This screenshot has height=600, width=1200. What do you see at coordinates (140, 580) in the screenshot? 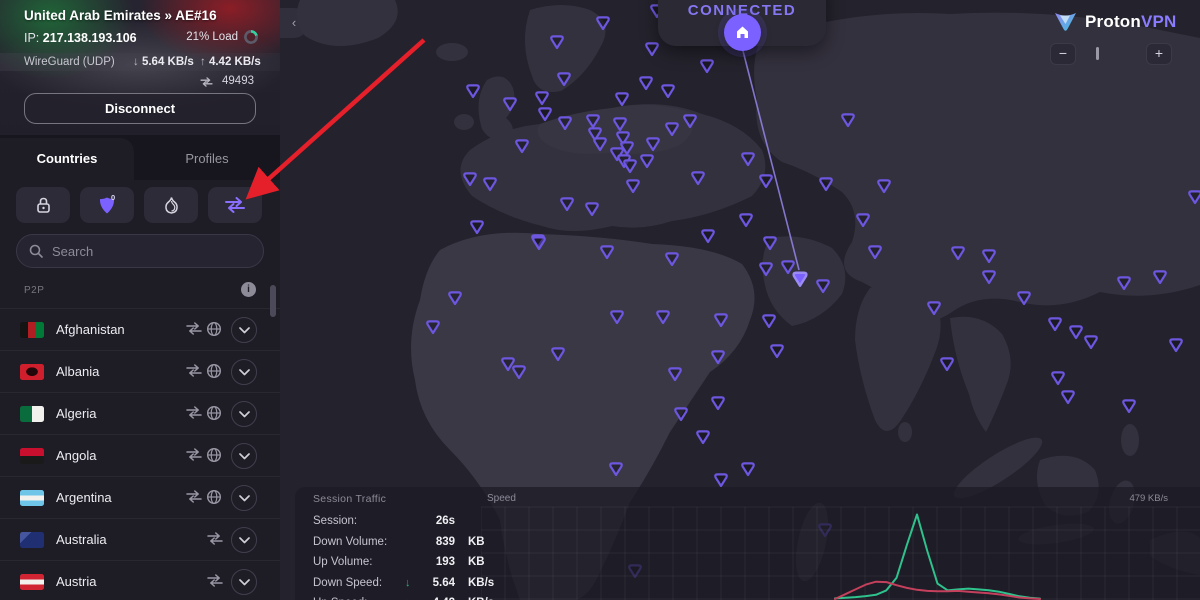
I see `country-row: Austria` at bounding box center [140, 580].